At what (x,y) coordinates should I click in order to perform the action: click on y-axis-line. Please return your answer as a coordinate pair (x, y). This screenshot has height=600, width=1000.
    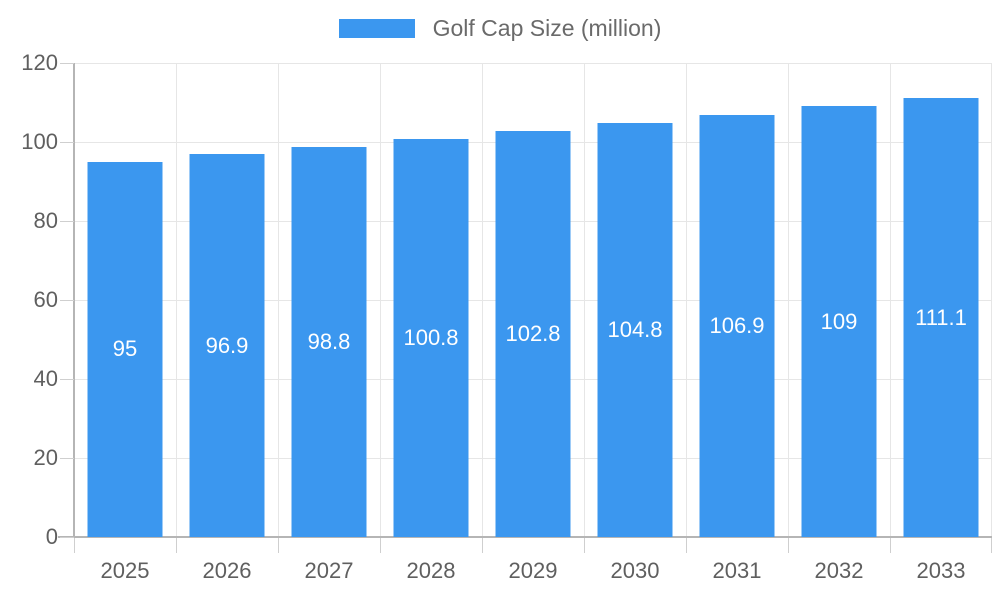
    Looking at the image, I should click on (74, 300).